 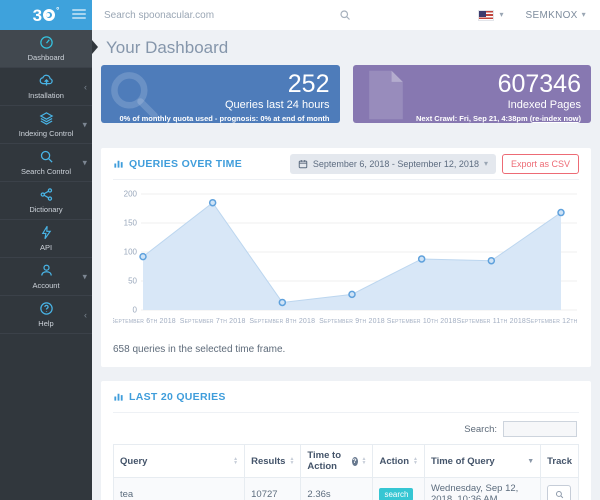 I want to click on column-header-track: Track, so click(x=559, y=461).